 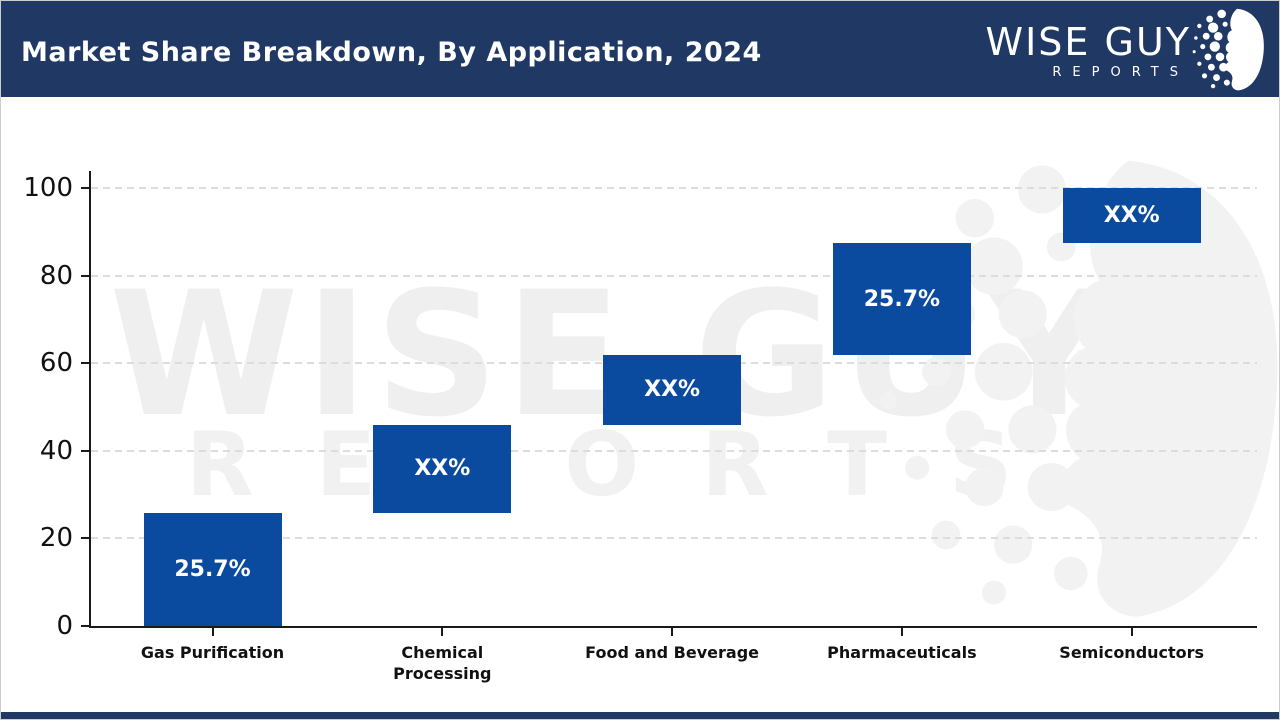 What do you see at coordinates (56, 450) in the screenshot?
I see `y-tick-label: 40` at bounding box center [56, 450].